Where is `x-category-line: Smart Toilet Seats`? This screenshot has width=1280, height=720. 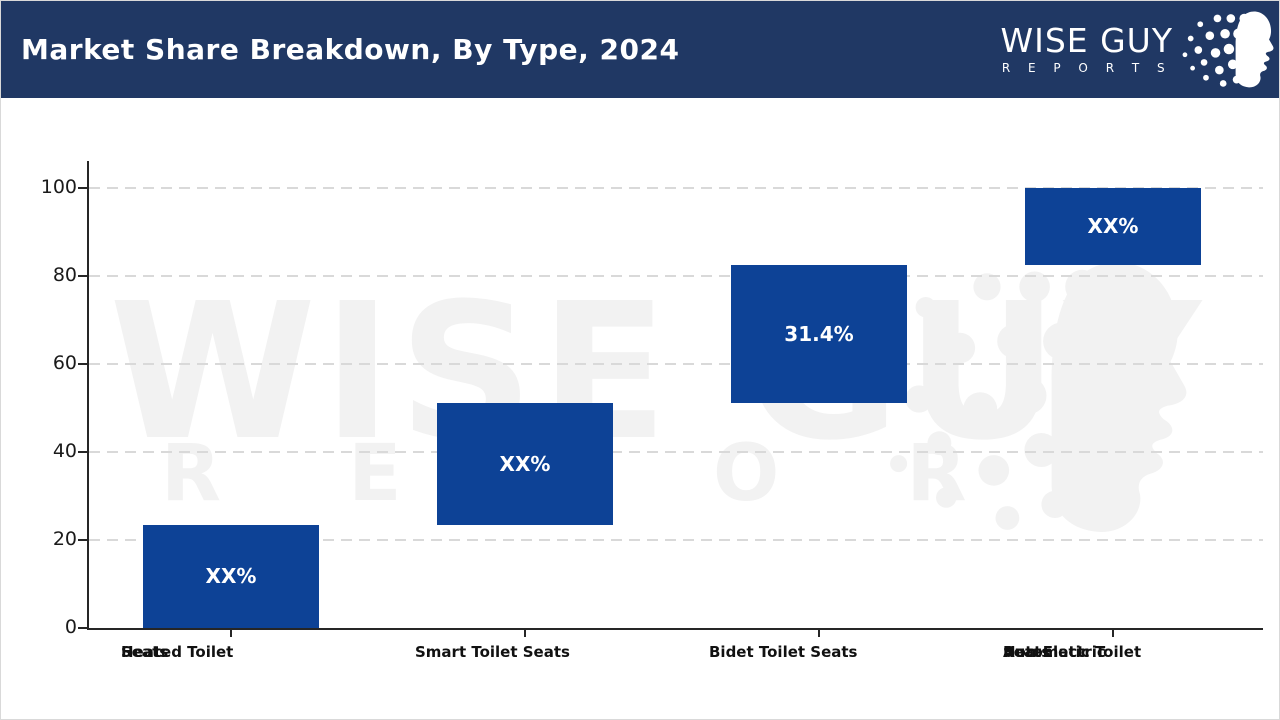 x-category-line: Smart Toilet Seats is located at coordinates (492, 652).